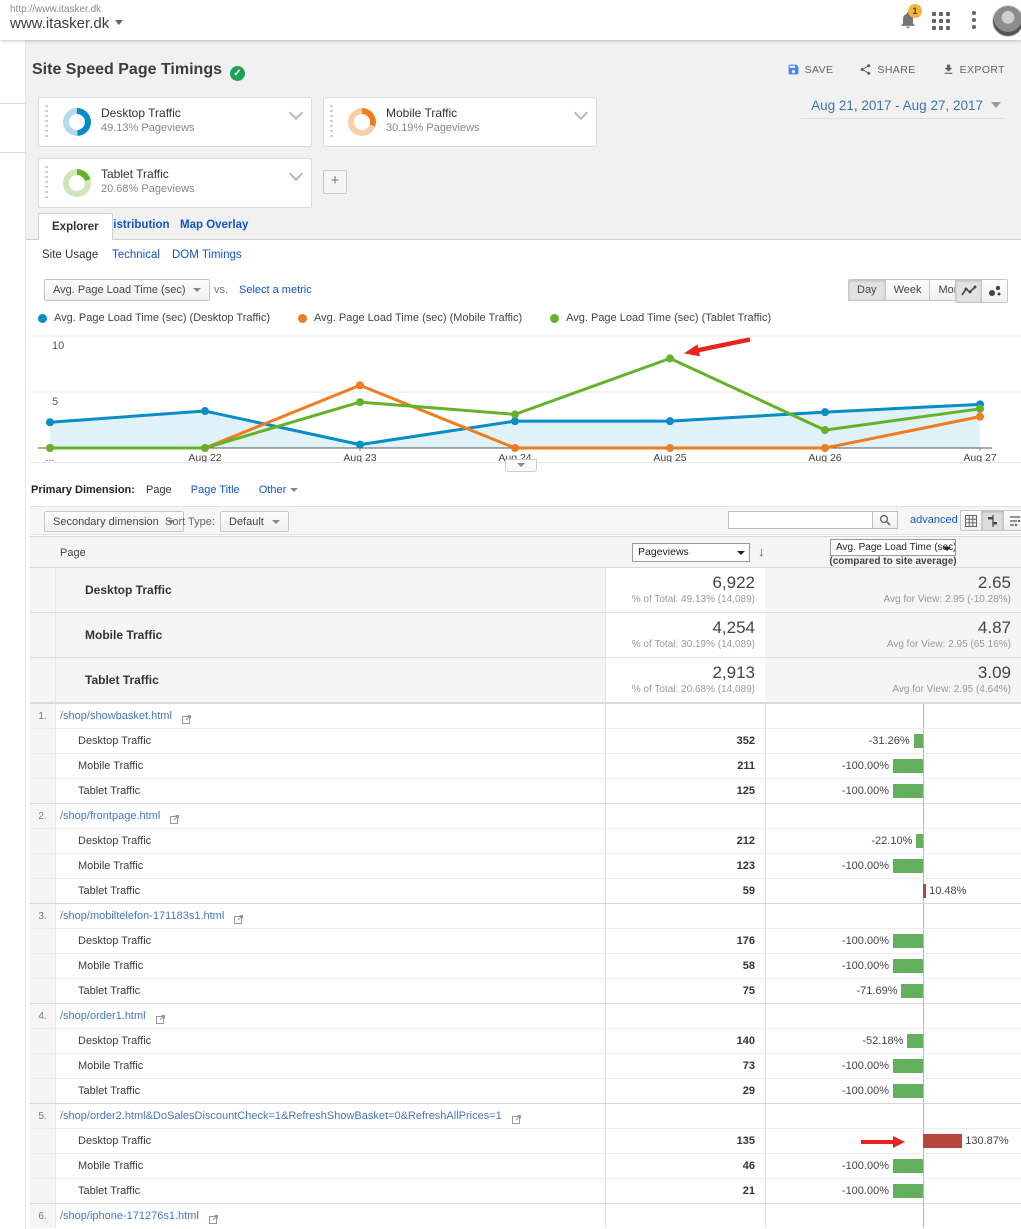  What do you see at coordinates (122, 680) in the screenshot?
I see `summary-label: Tablet Traffic` at bounding box center [122, 680].